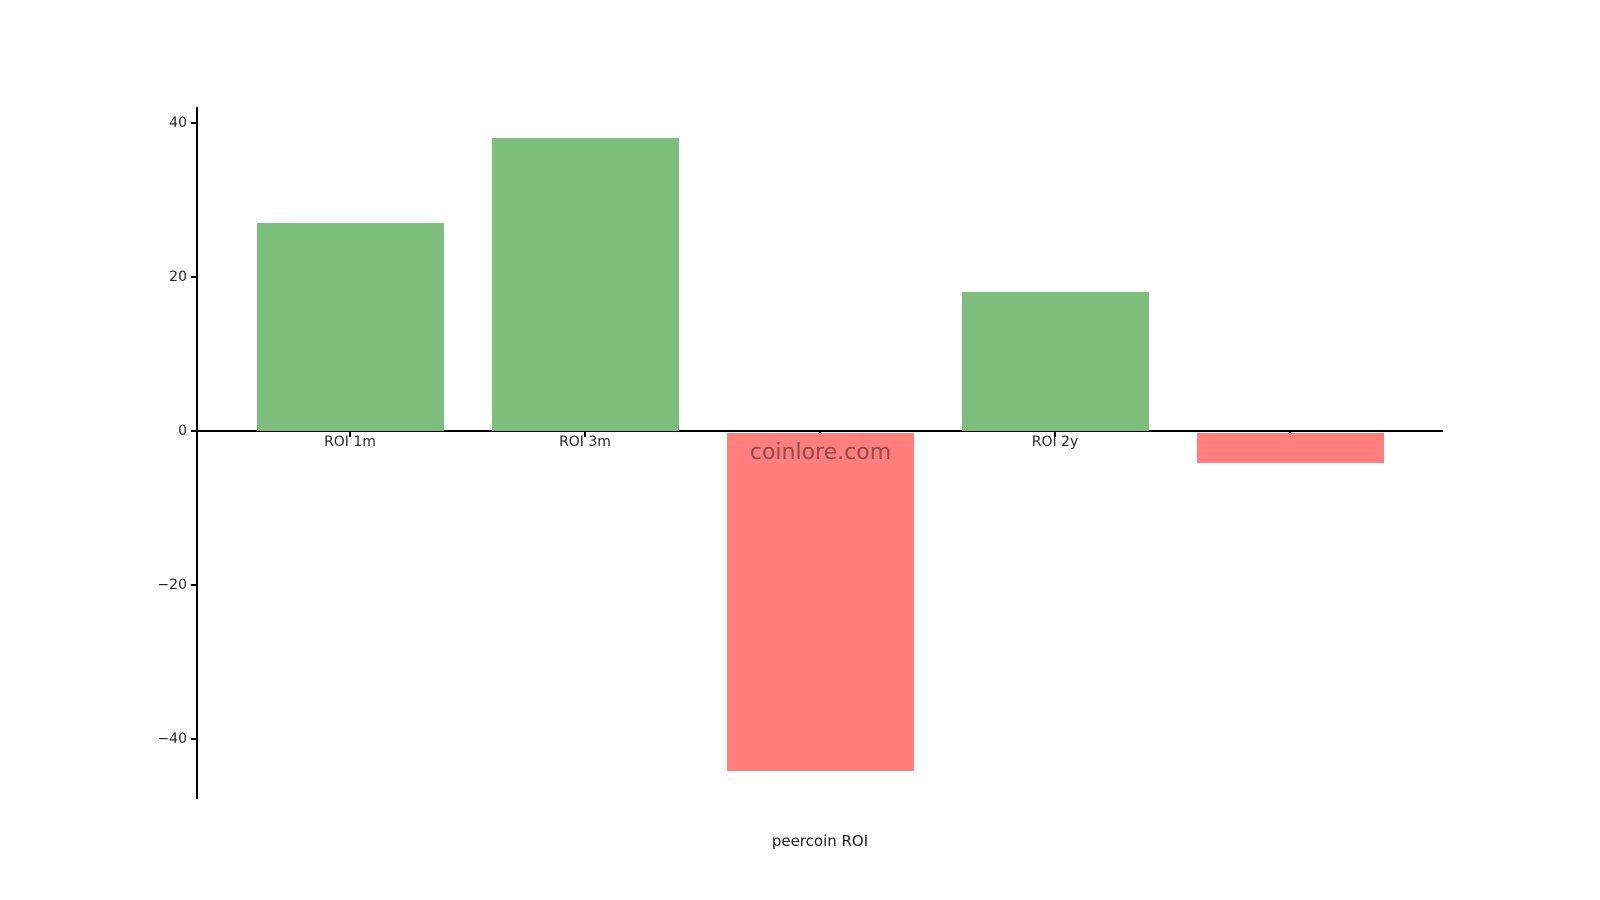 This screenshot has height=900, width=1600. I want to click on y-tick-label: 0, so click(182, 431).